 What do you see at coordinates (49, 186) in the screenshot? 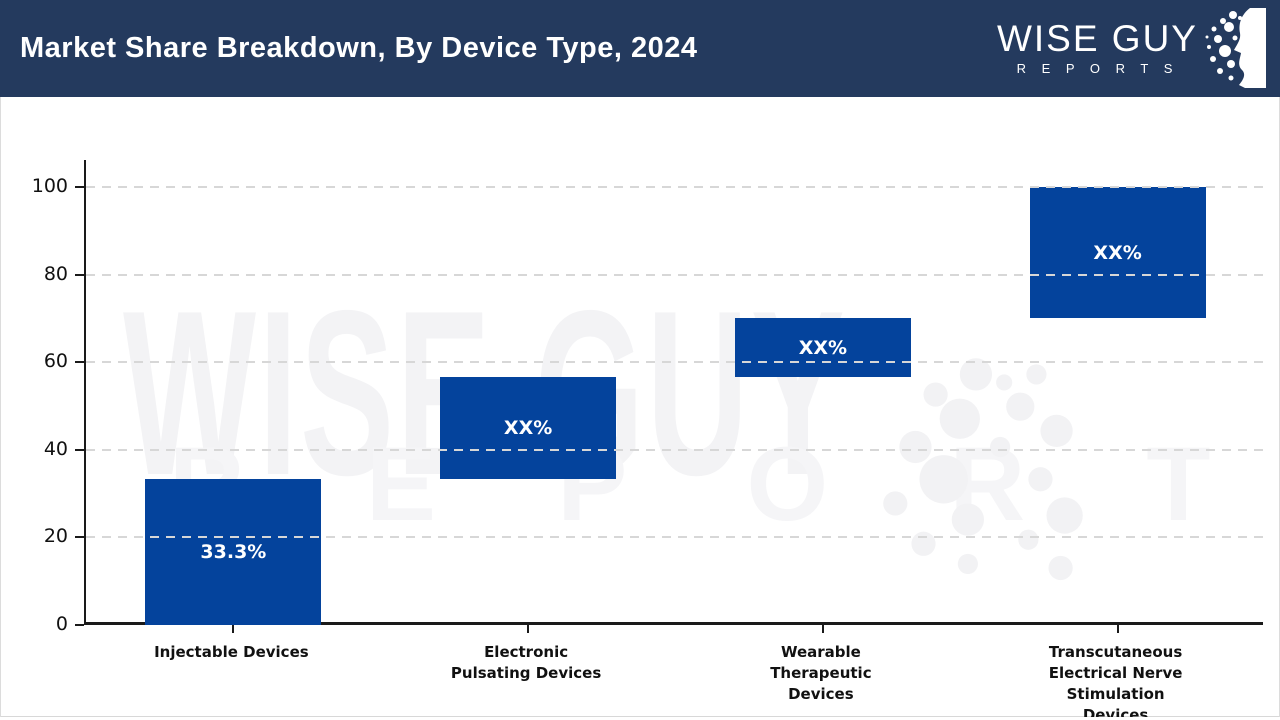
I see `y-tick-label-100: 100` at bounding box center [49, 186].